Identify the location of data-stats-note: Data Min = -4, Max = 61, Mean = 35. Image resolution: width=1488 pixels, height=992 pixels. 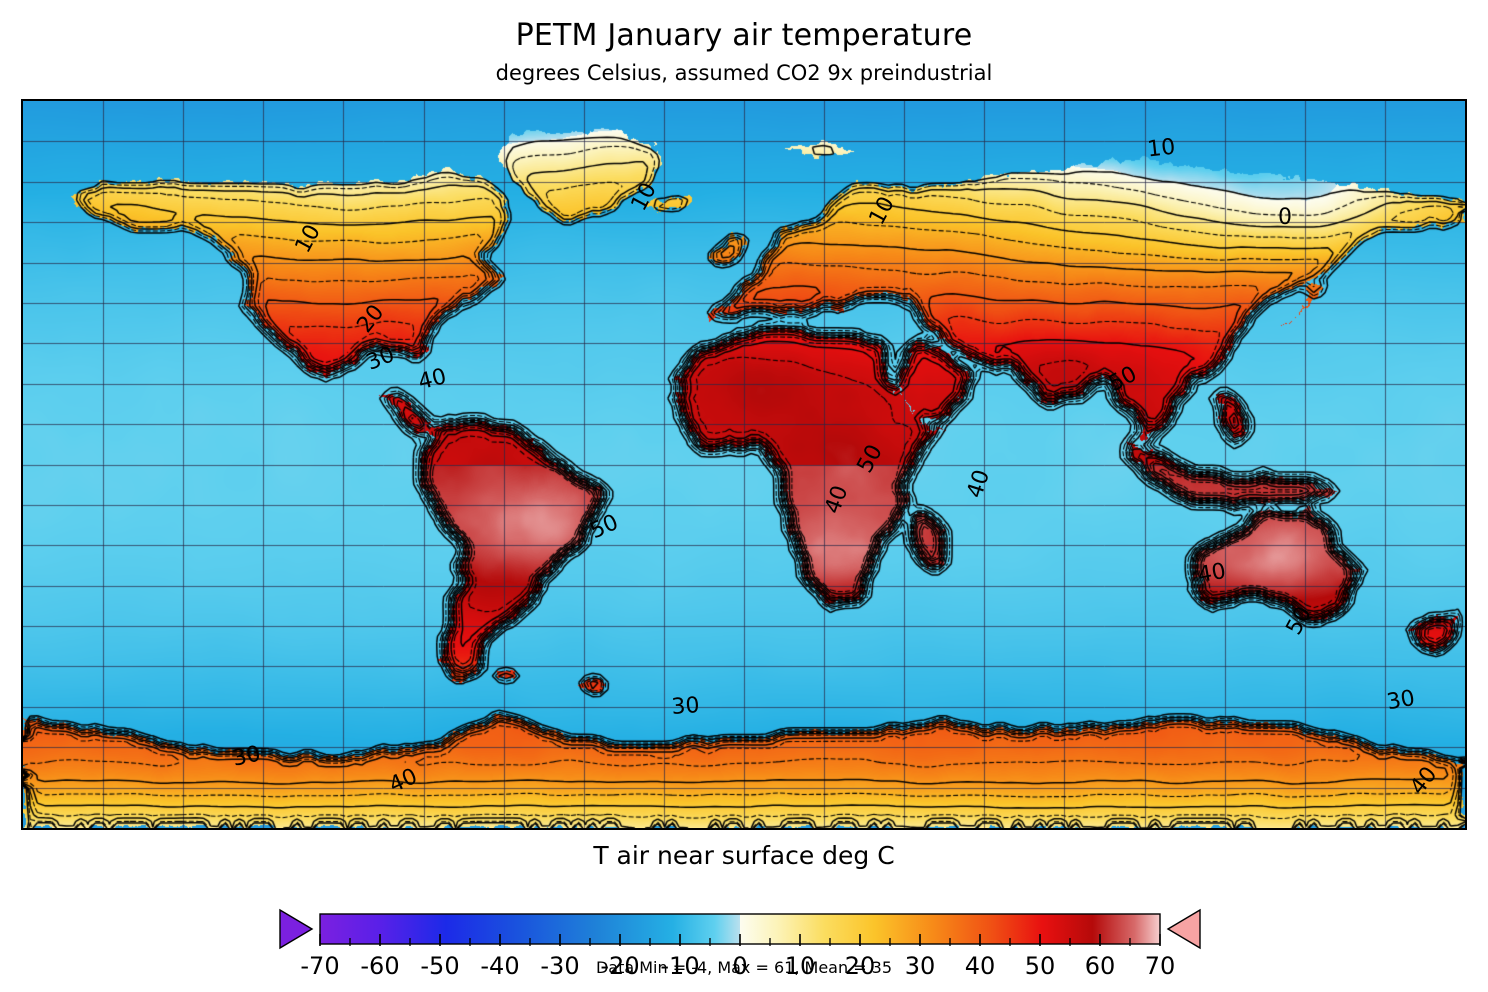
(744, 967).